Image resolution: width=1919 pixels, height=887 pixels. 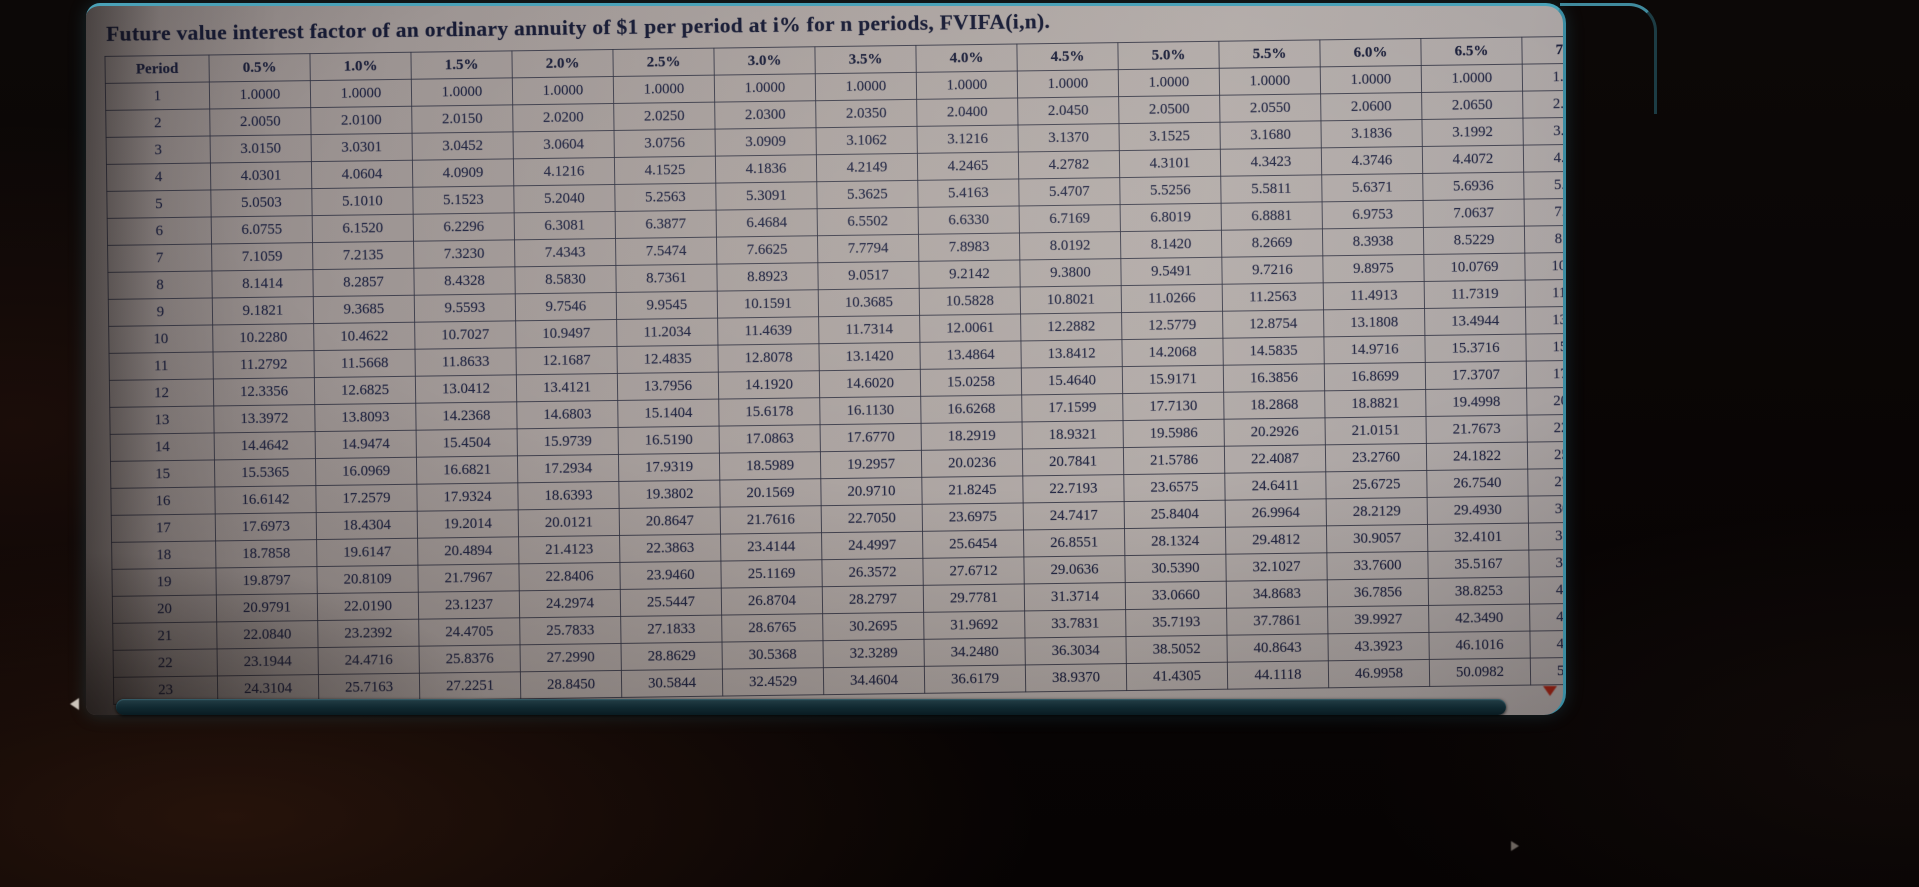 I want to click on value-cell: 6.2296, so click(x=464, y=227).